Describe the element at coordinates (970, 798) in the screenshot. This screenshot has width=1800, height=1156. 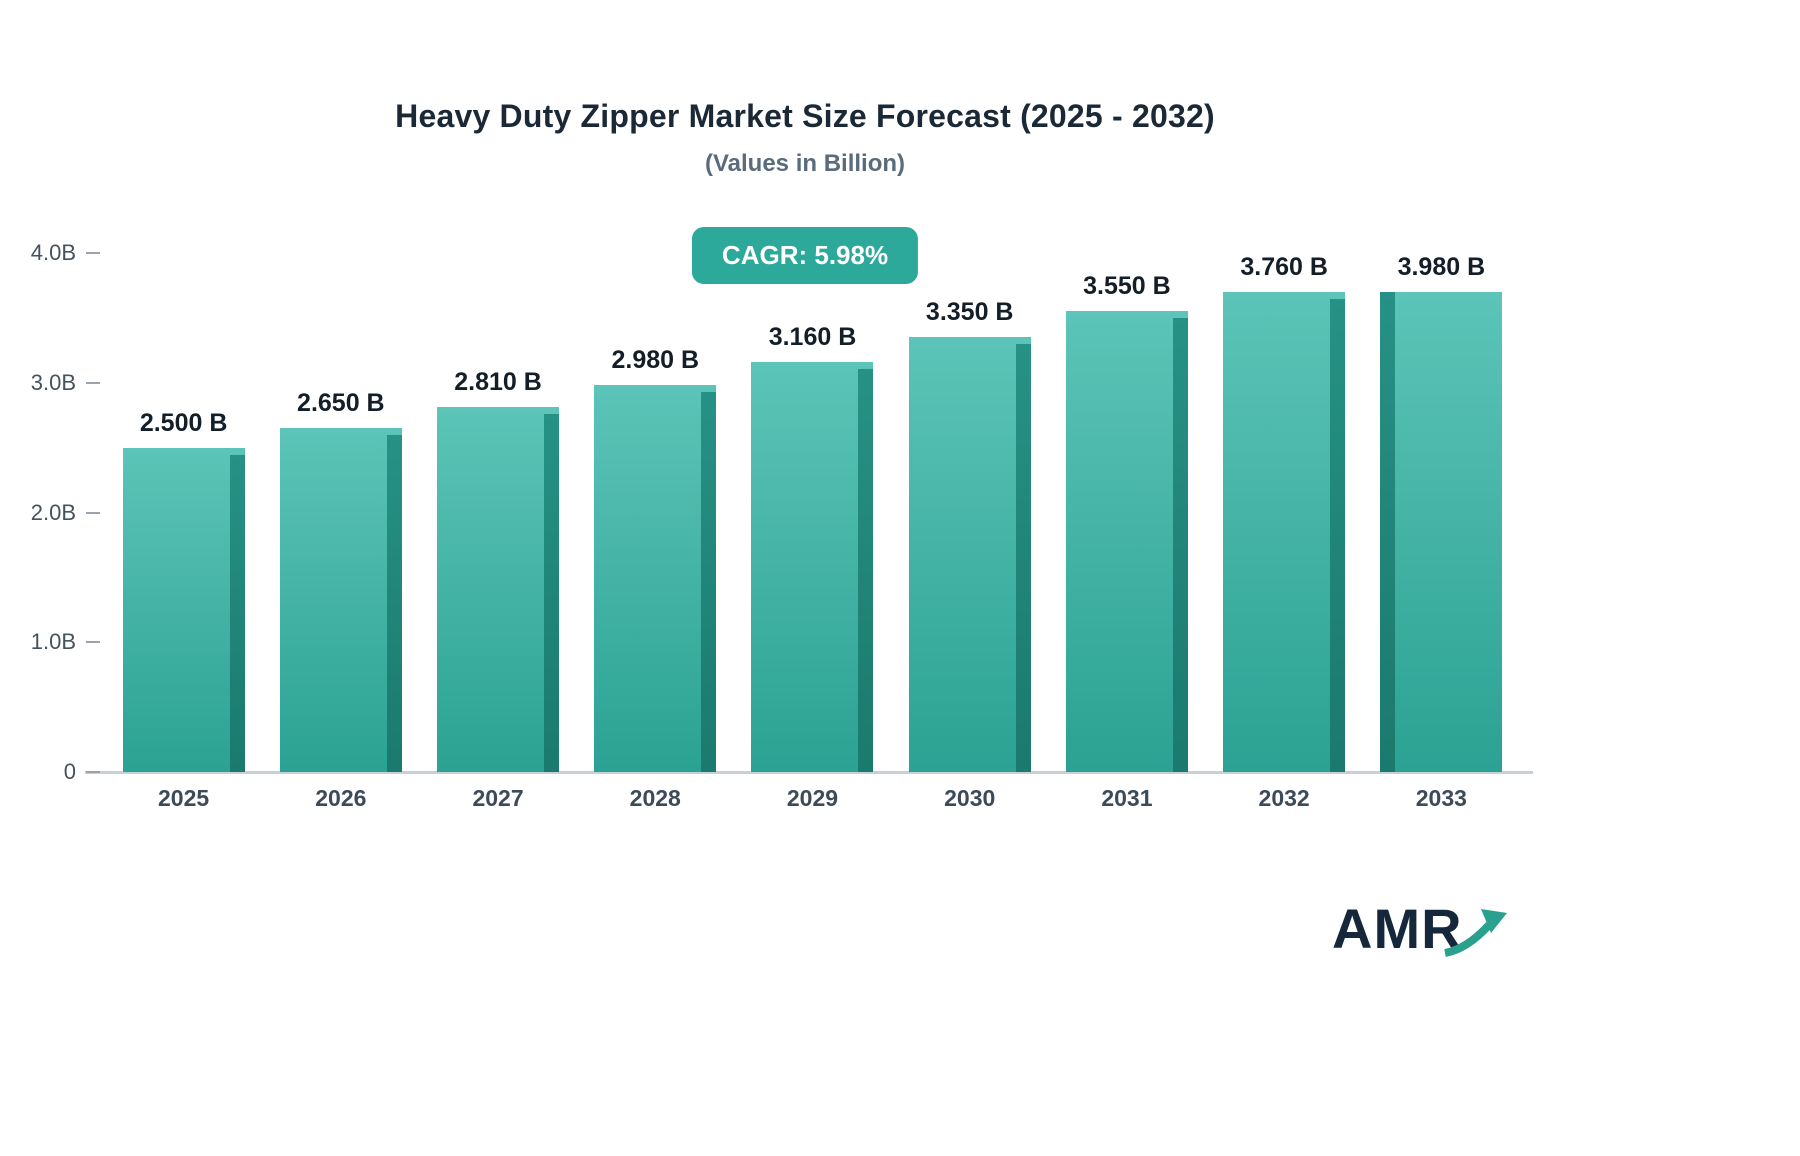
I see `x-axis-label: 2030` at that location.